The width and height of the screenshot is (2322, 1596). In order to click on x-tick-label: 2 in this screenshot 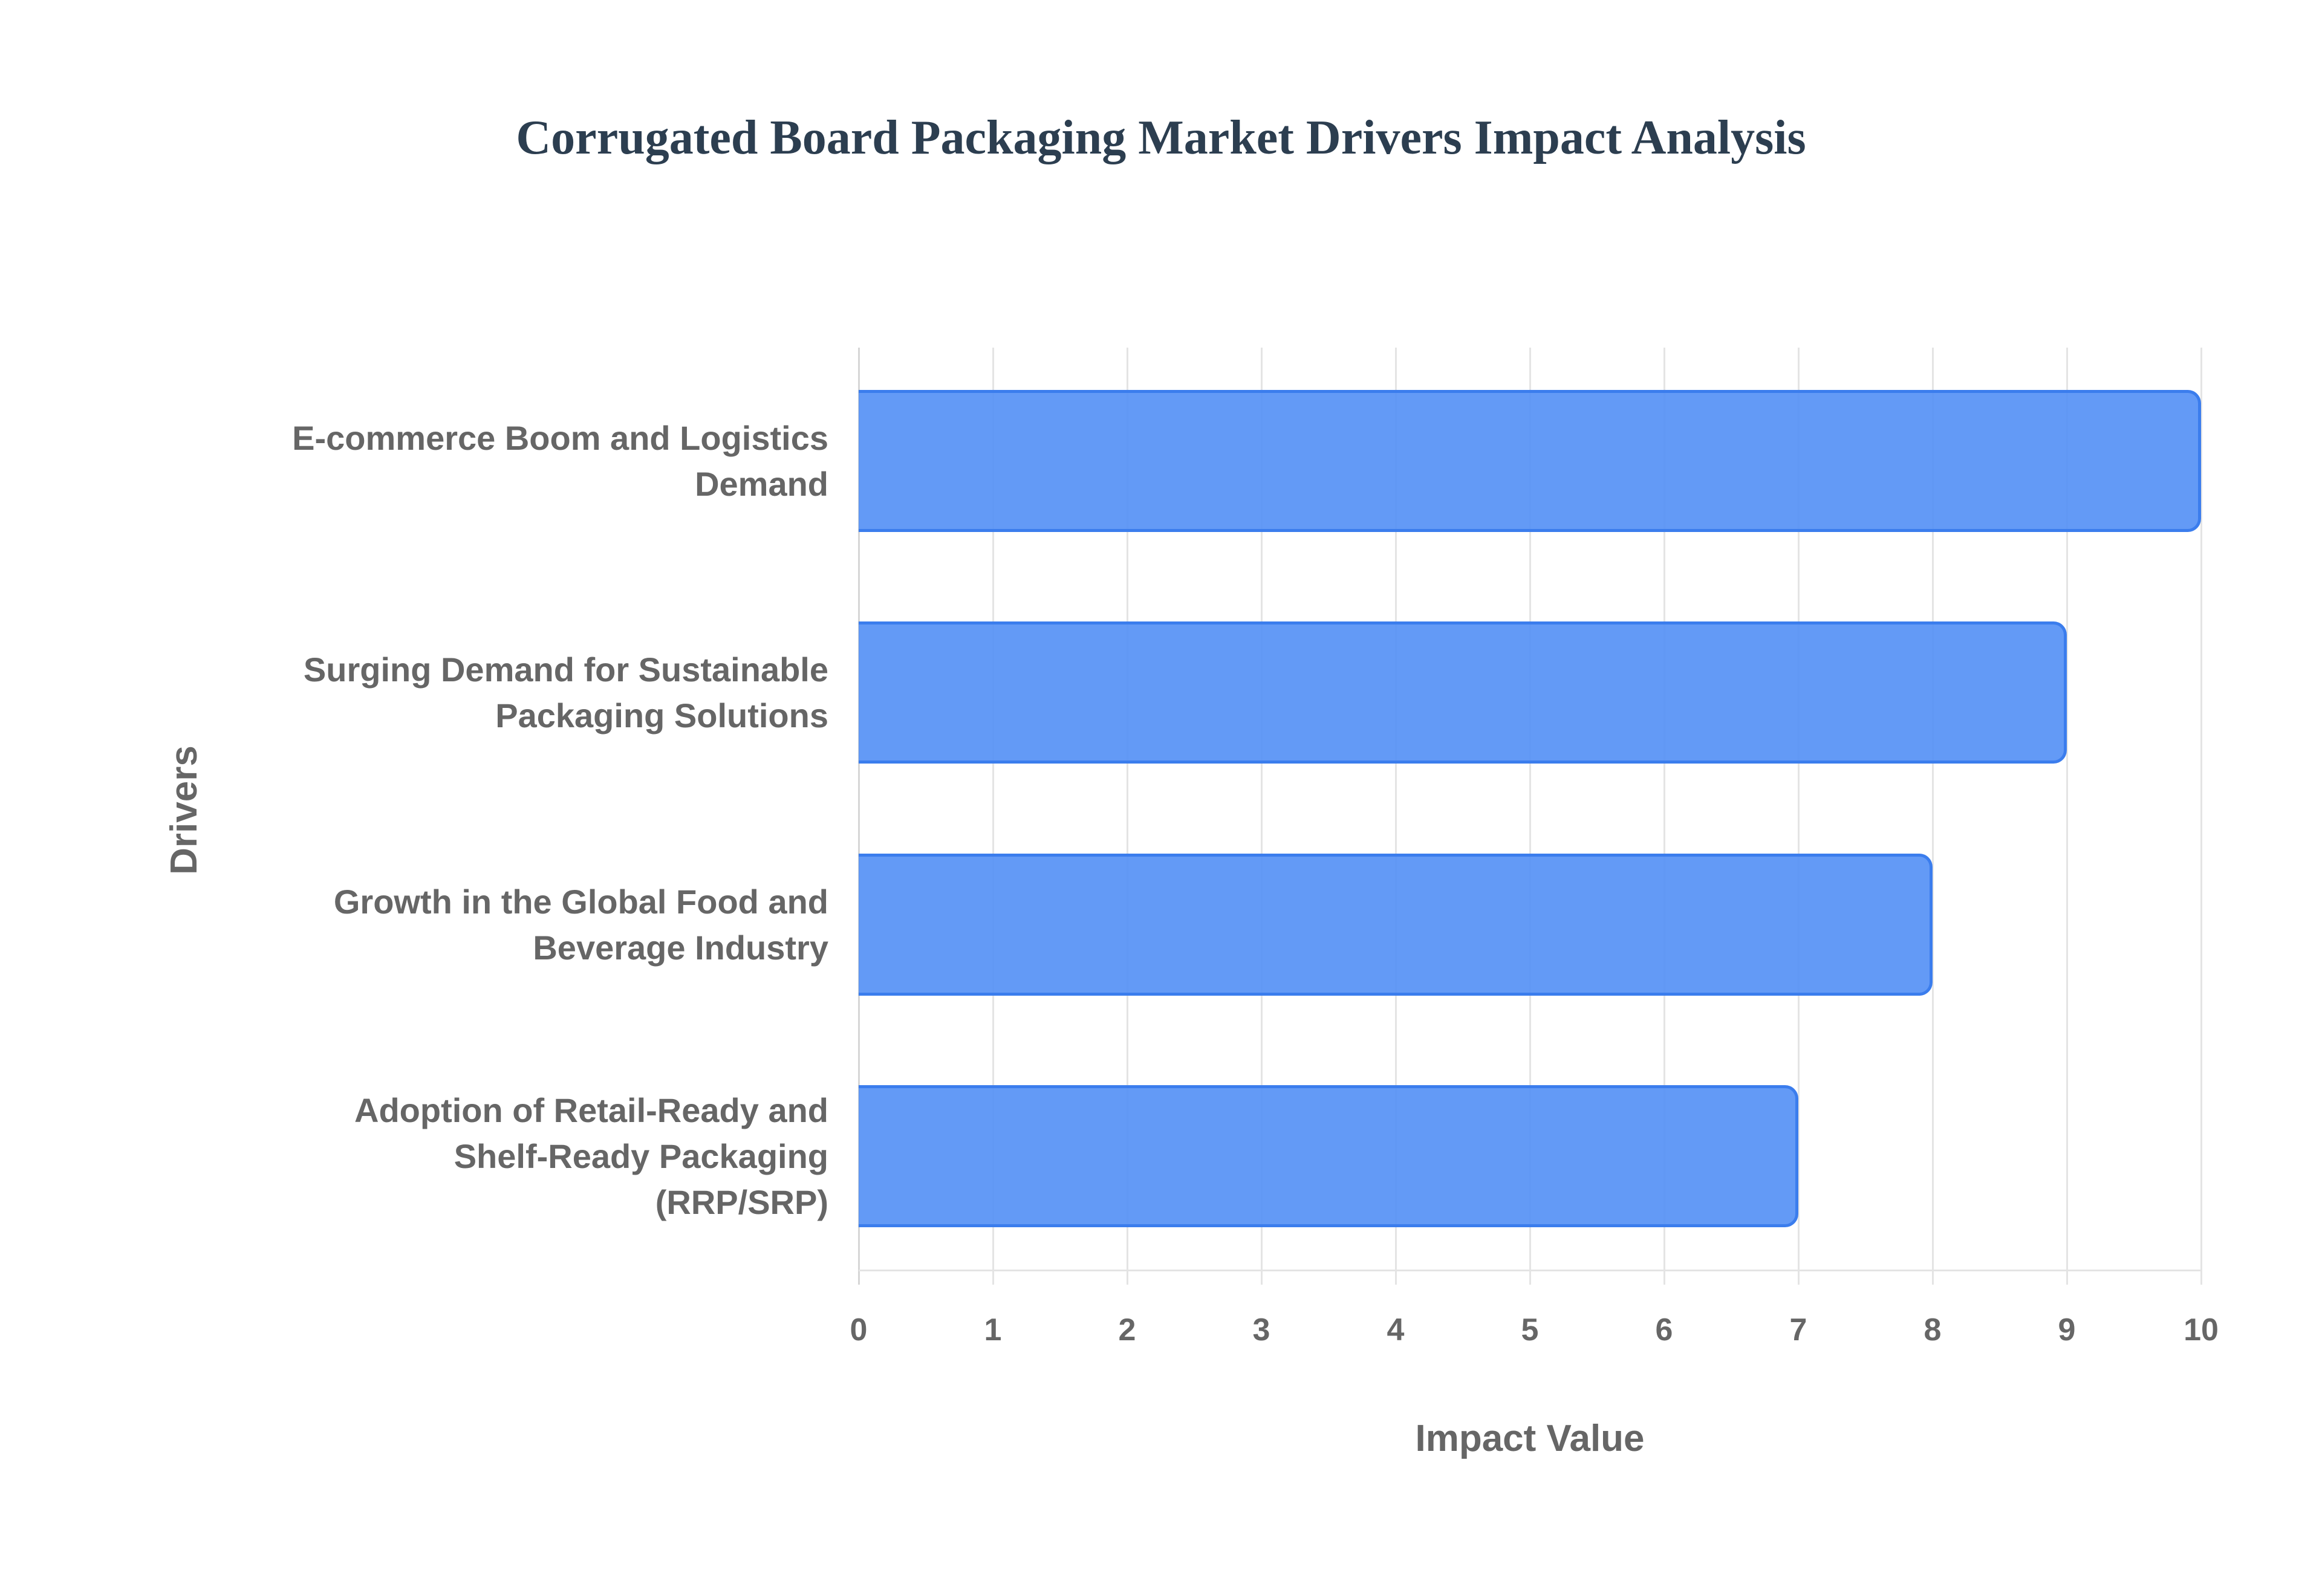, I will do `click(1127, 1330)`.